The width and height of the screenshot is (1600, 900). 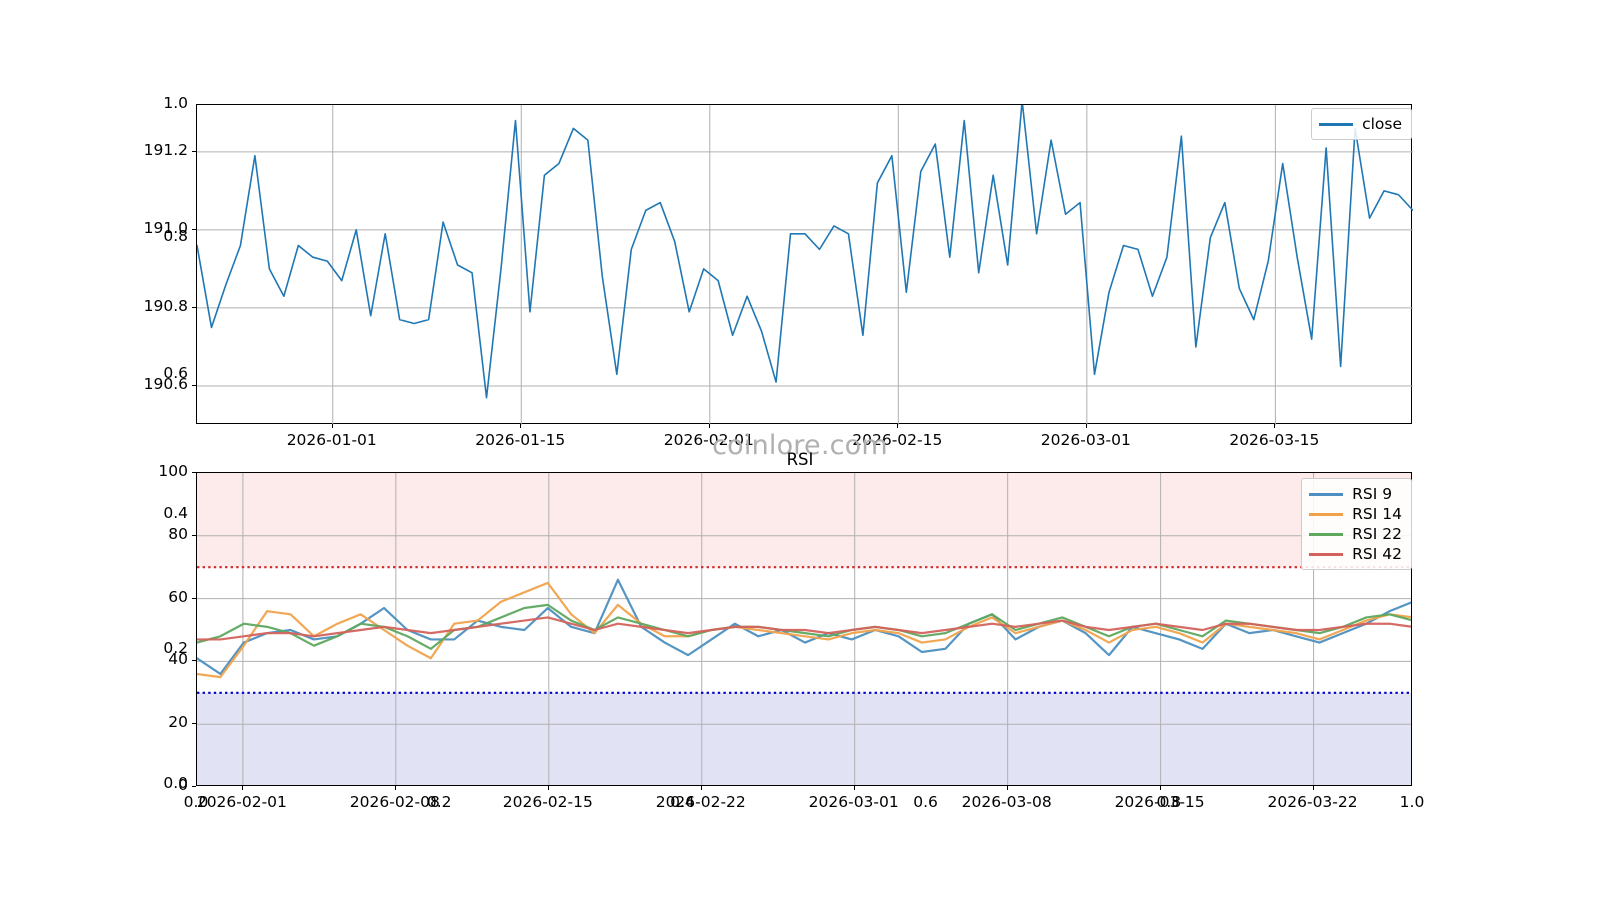 I want to click on legend-entry: RSI 22, so click(x=1355, y=534).